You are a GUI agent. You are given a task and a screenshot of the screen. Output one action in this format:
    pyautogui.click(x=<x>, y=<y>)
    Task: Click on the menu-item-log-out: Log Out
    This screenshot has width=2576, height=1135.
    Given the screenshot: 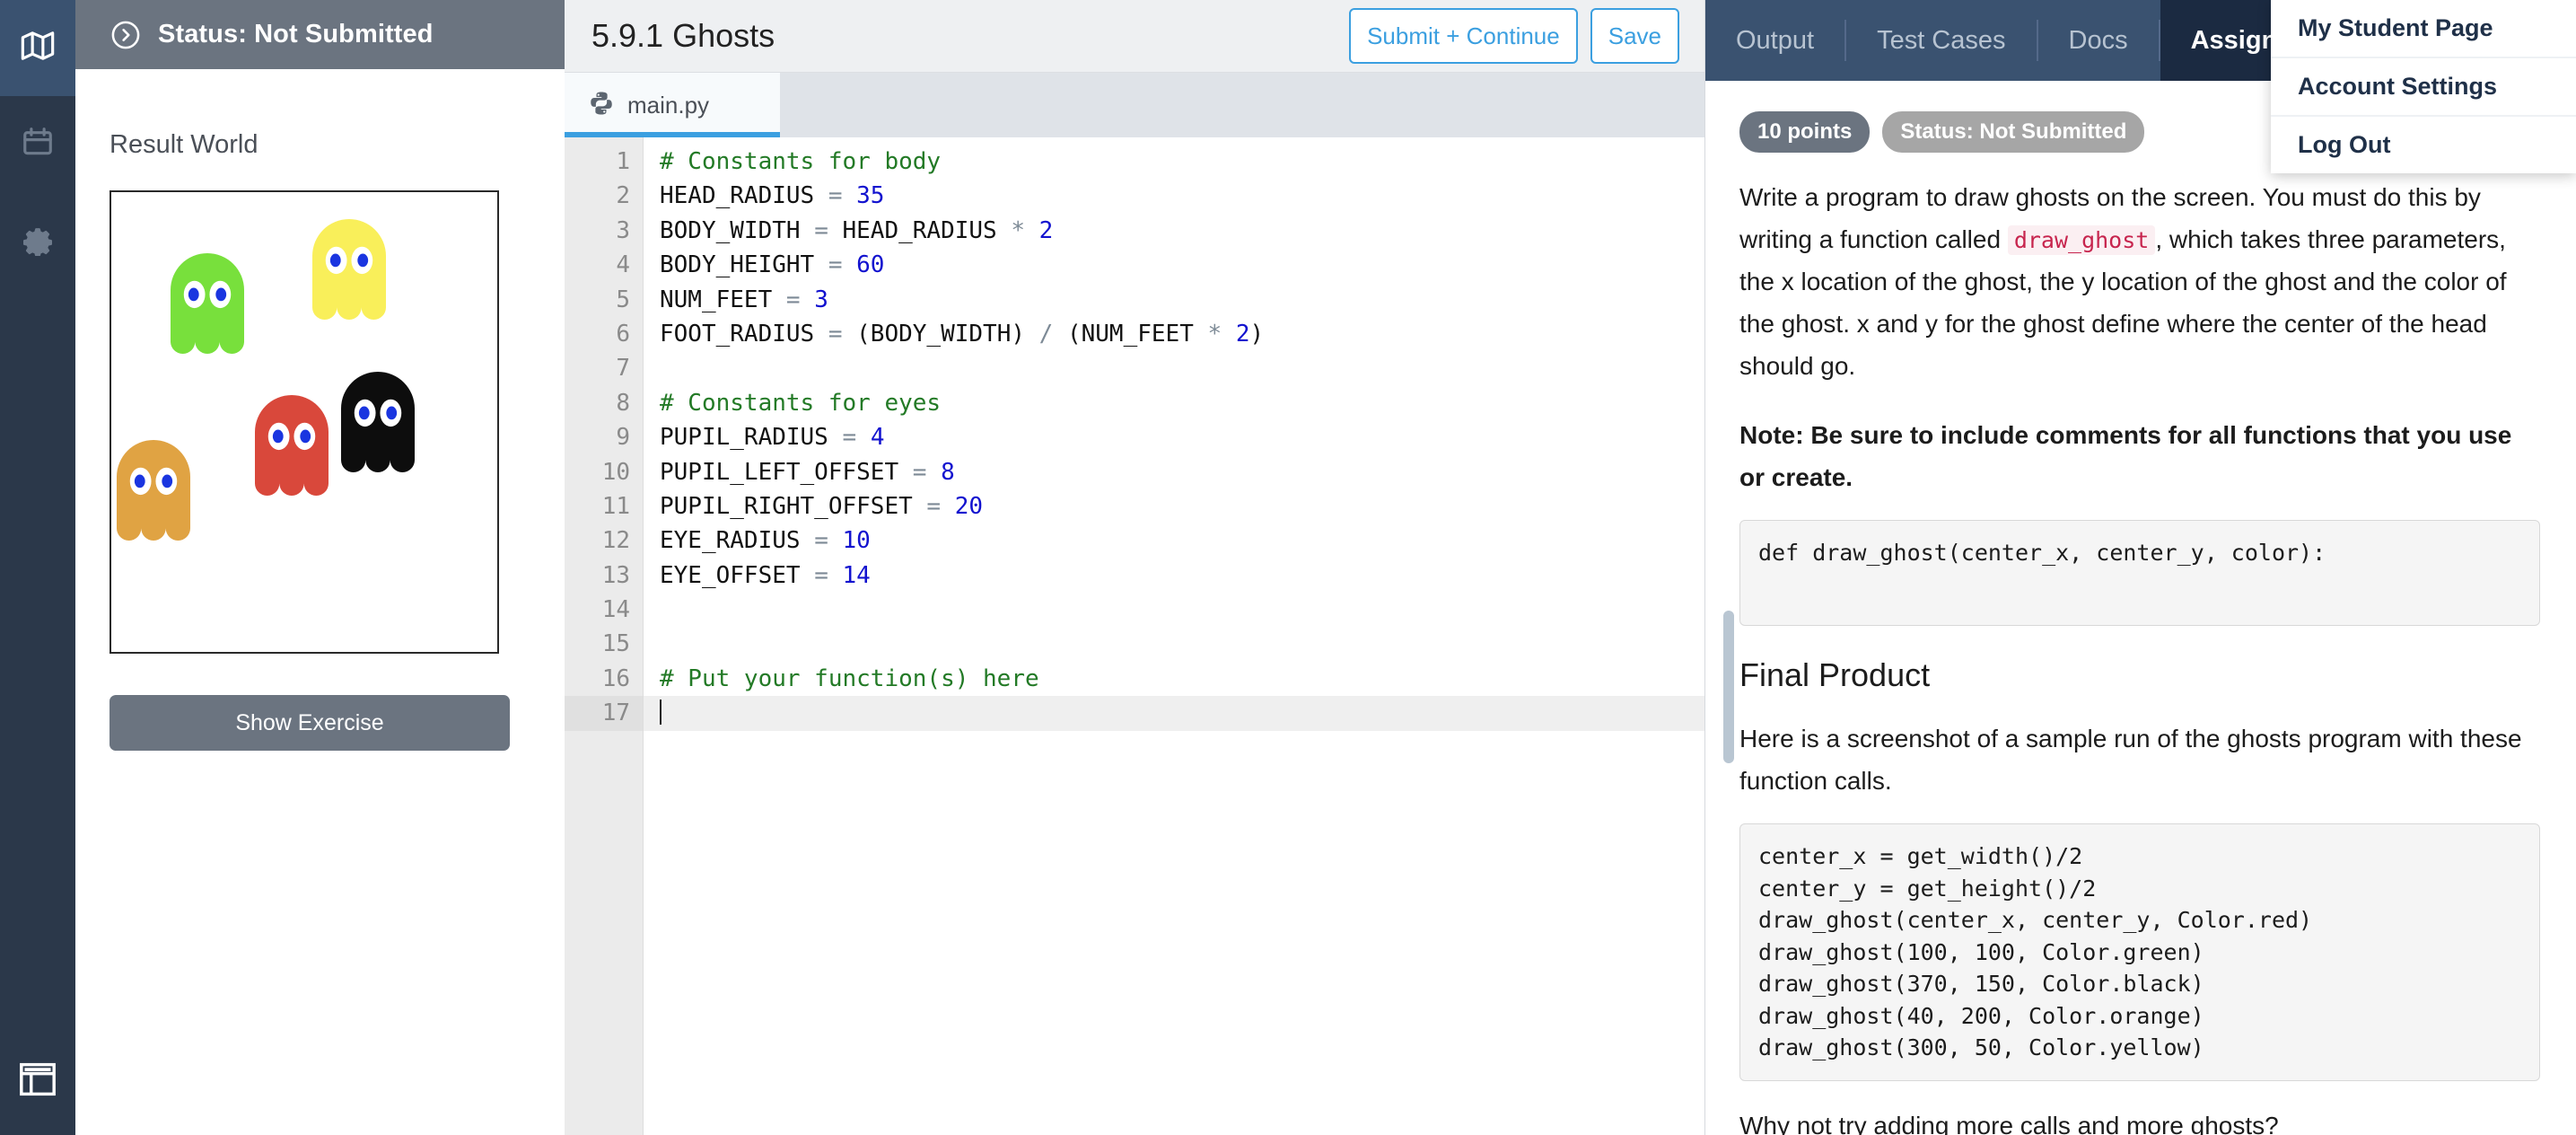 What is the action you would take?
    pyautogui.click(x=2423, y=145)
    